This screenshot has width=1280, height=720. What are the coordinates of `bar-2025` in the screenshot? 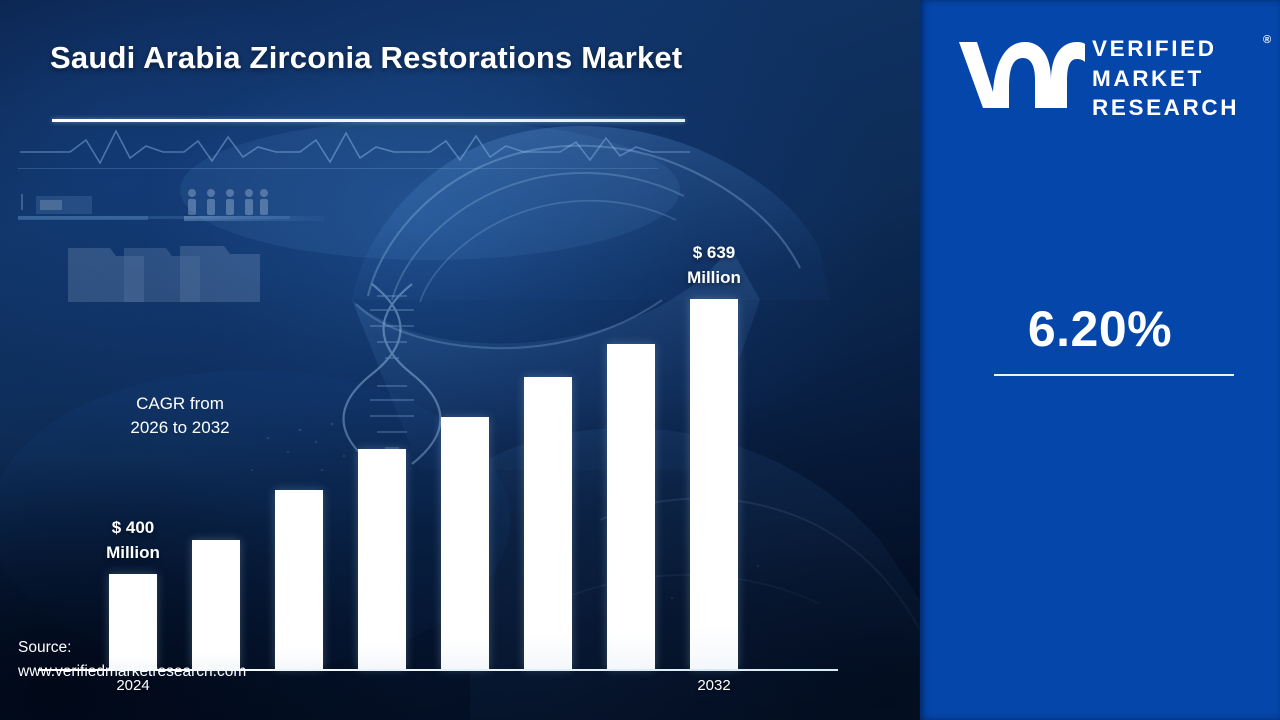 It's located at (216, 604).